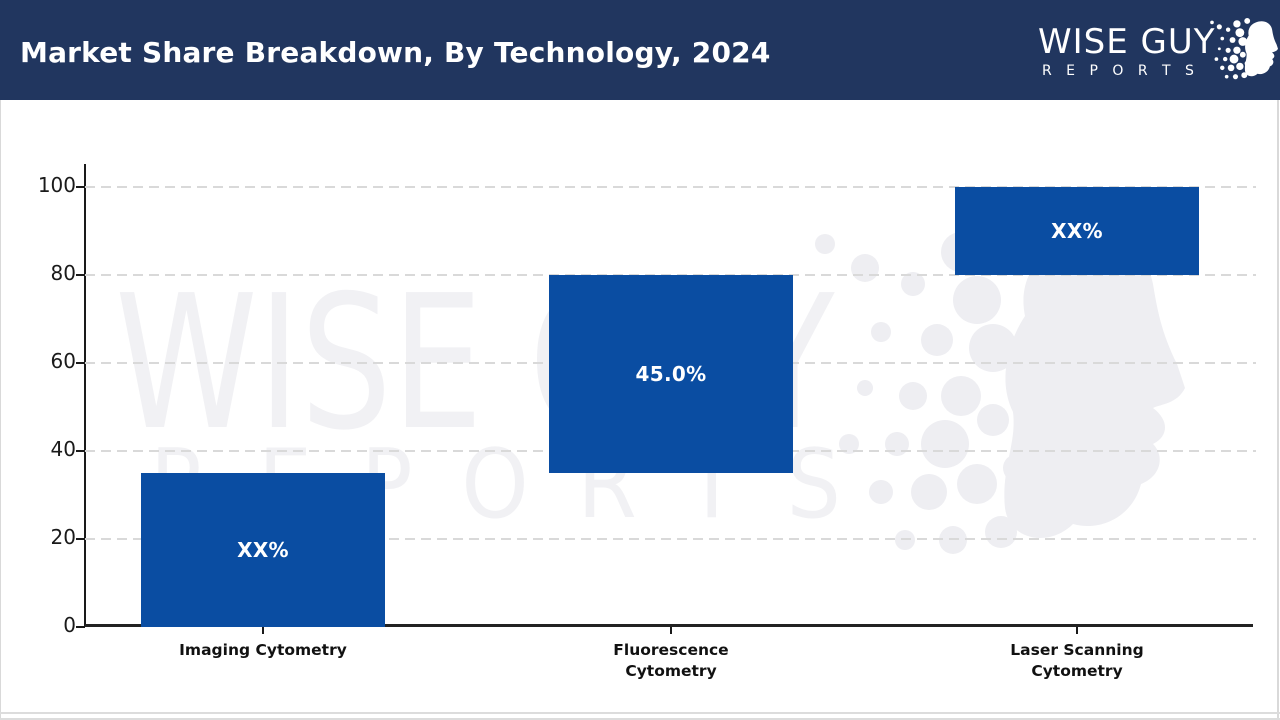 The height and width of the screenshot is (720, 1280). I want to click on bar-imaging-cytometry: XX%, so click(263, 550).